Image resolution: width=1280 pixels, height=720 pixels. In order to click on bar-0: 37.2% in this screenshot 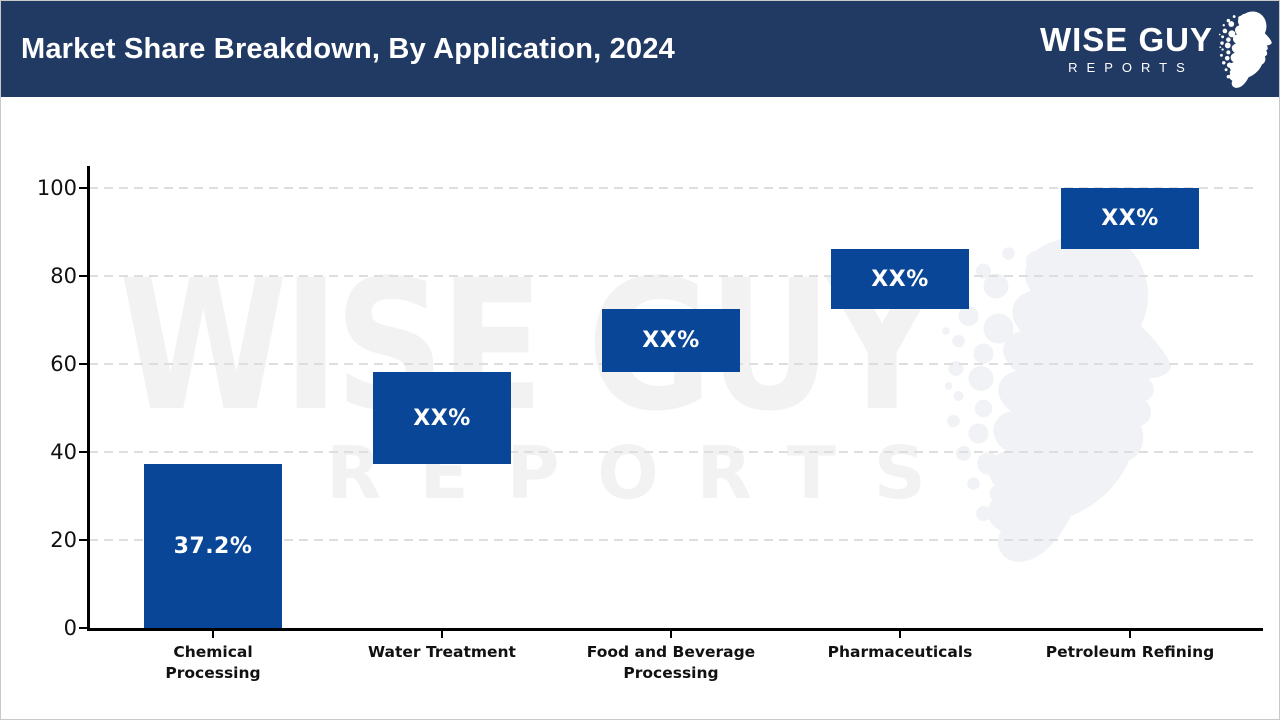, I will do `click(213, 546)`.